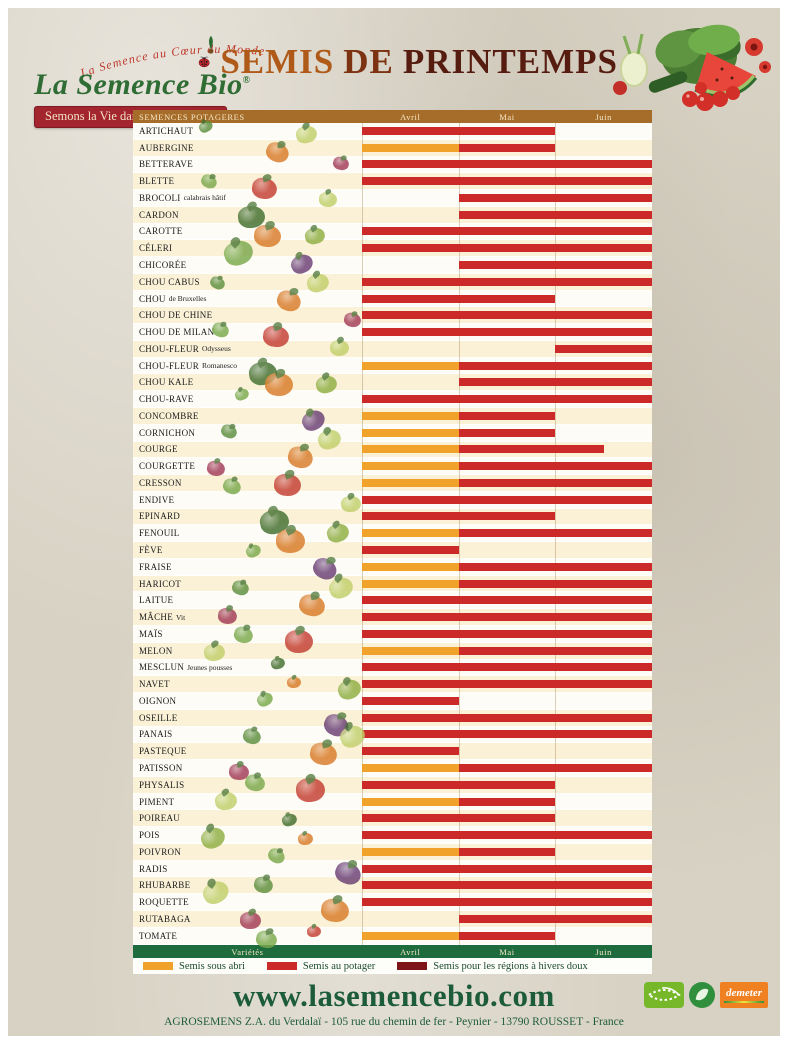  What do you see at coordinates (247, 131) in the screenshot?
I see `row-label: ARTICHAUT` at bounding box center [247, 131].